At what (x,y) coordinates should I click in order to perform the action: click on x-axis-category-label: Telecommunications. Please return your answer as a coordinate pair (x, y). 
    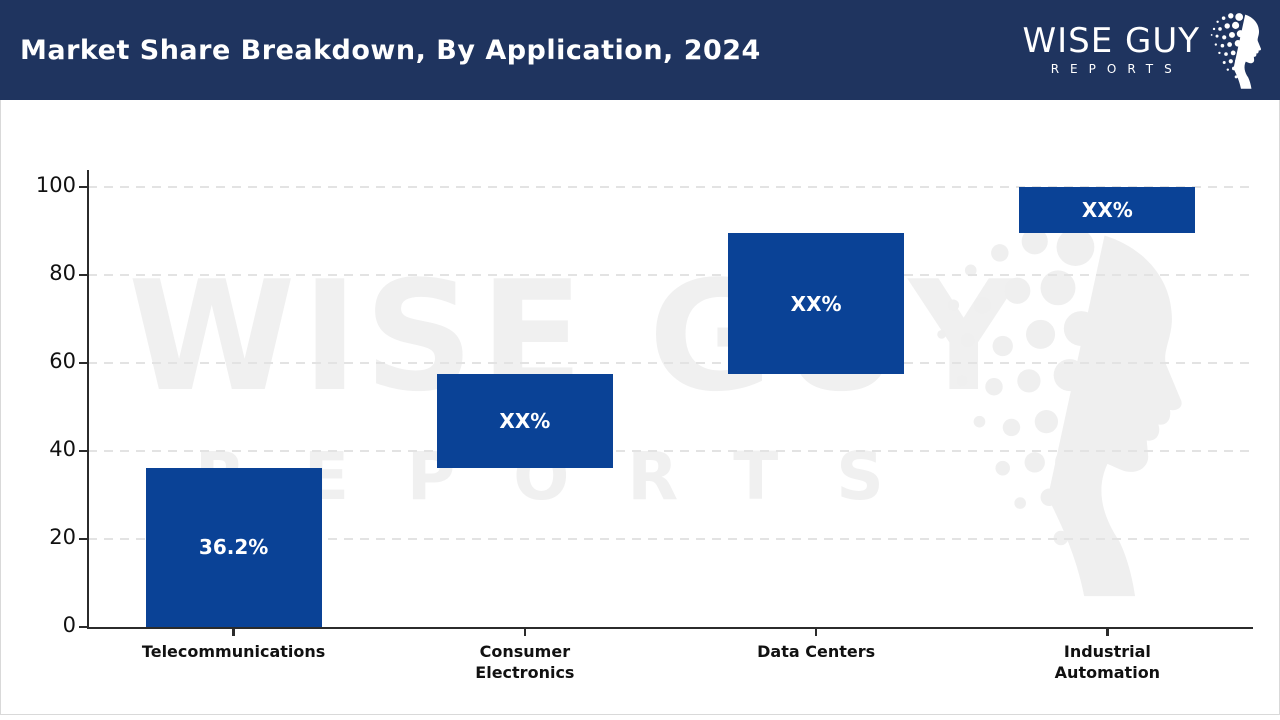
    Looking at the image, I should click on (234, 651).